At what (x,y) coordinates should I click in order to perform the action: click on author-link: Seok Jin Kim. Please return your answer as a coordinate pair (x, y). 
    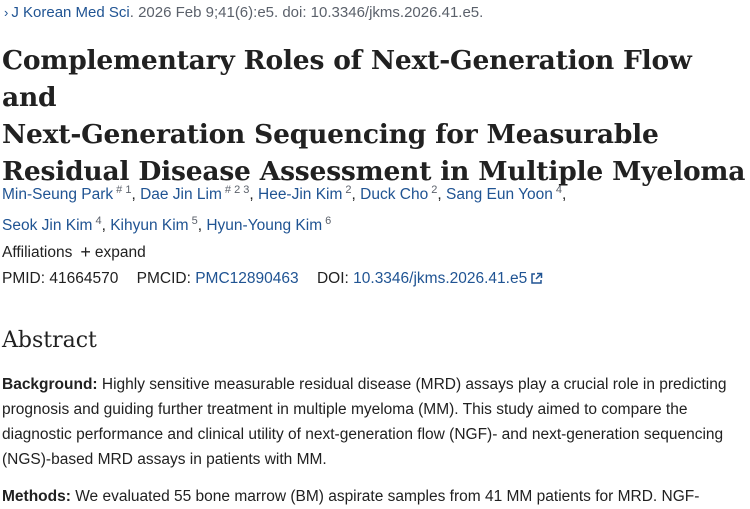
    Looking at the image, I should click on (47, 225).